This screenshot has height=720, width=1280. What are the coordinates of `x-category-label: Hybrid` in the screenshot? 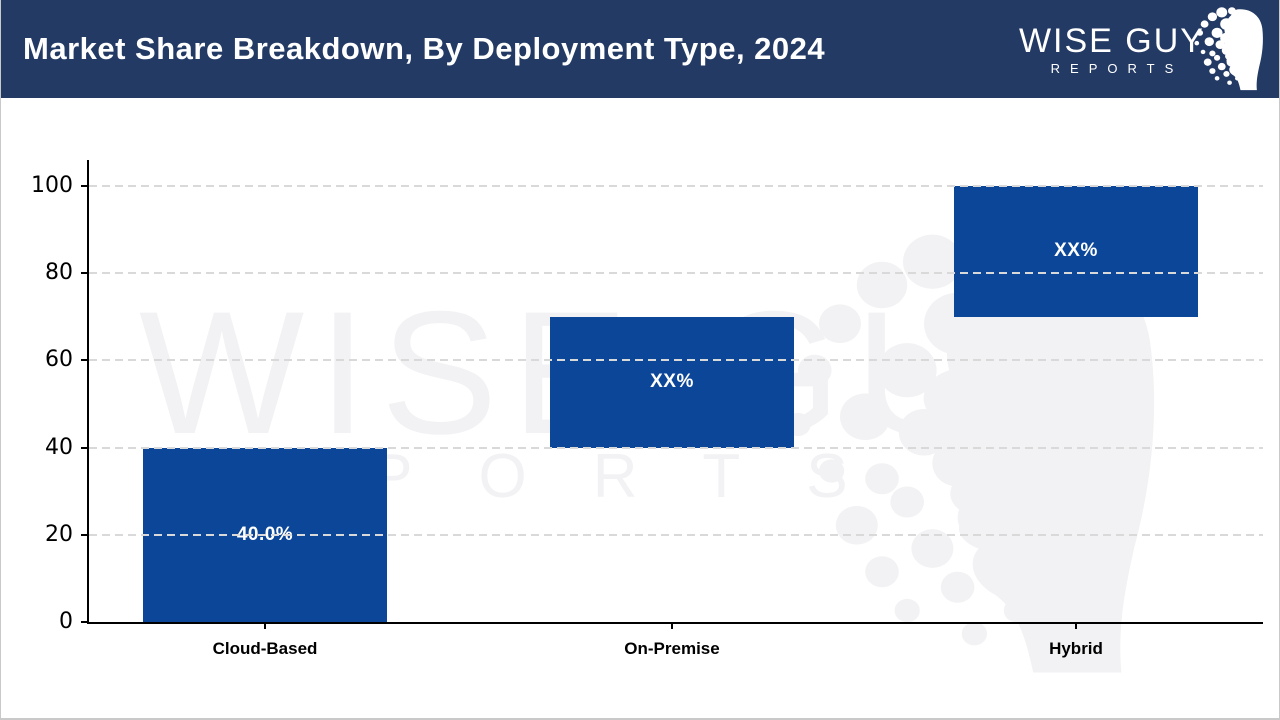 It's located at (1076, 648).